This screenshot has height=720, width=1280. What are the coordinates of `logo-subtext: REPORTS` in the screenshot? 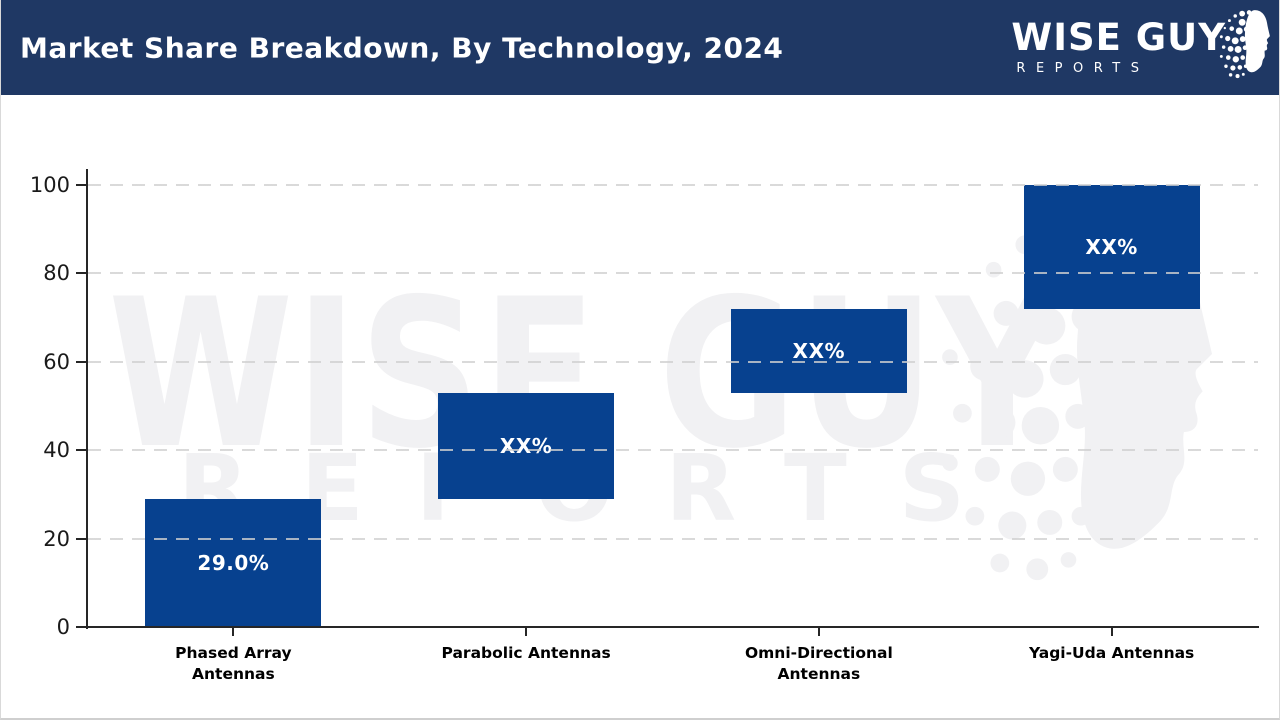 It's located at (1083, 68).